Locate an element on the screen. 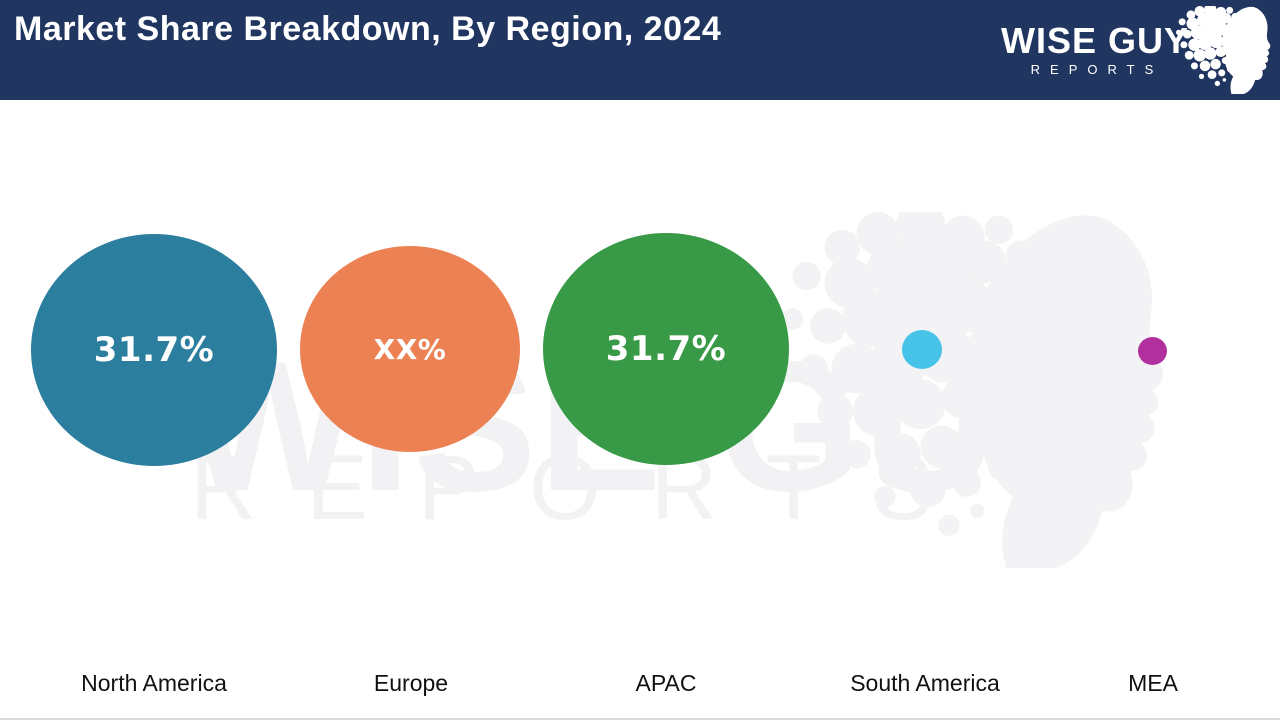  bubble-apac: 31.7% is located at coordinates (666, 349).